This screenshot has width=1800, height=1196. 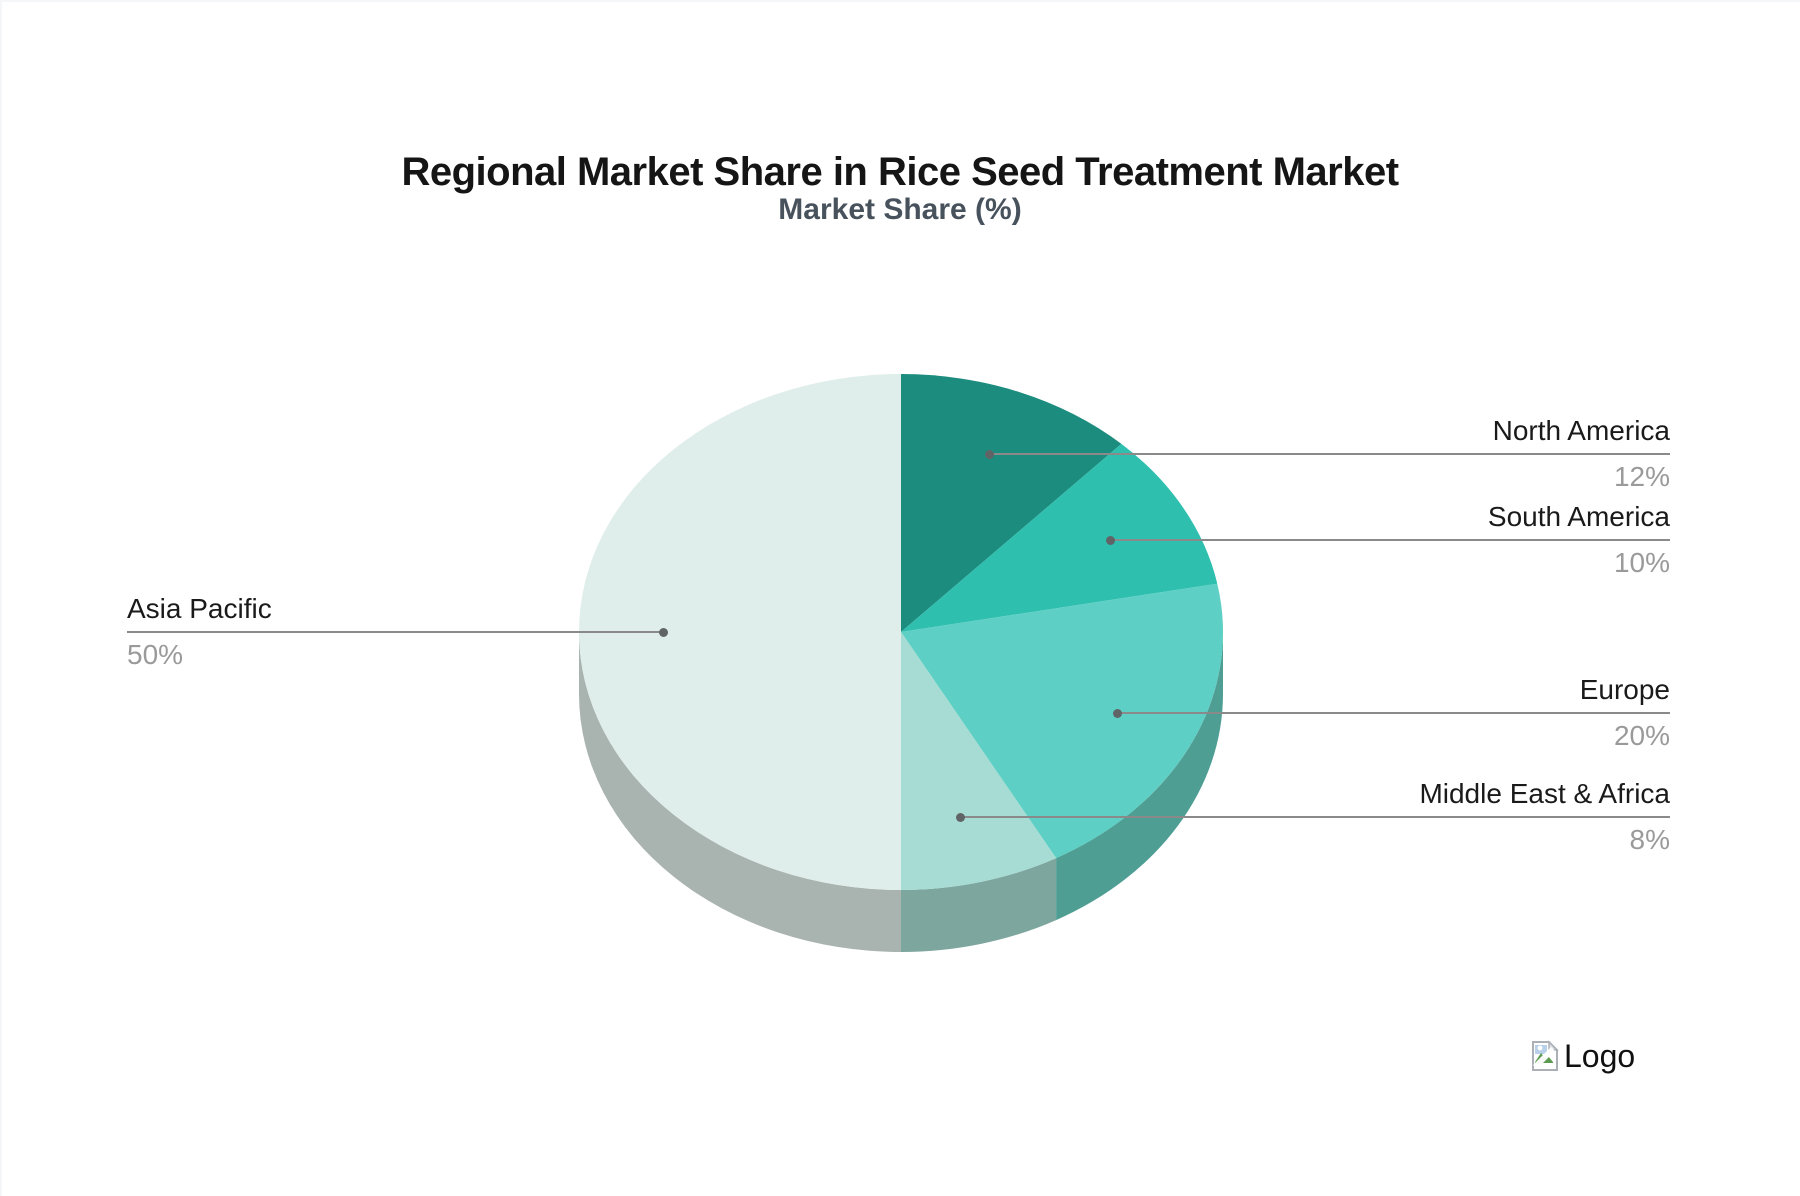 What do you see at coordinates (900, 209) in the screenshot?
I see `chart-subtitle: Market Share (%)` at bounding box center [900, 209].